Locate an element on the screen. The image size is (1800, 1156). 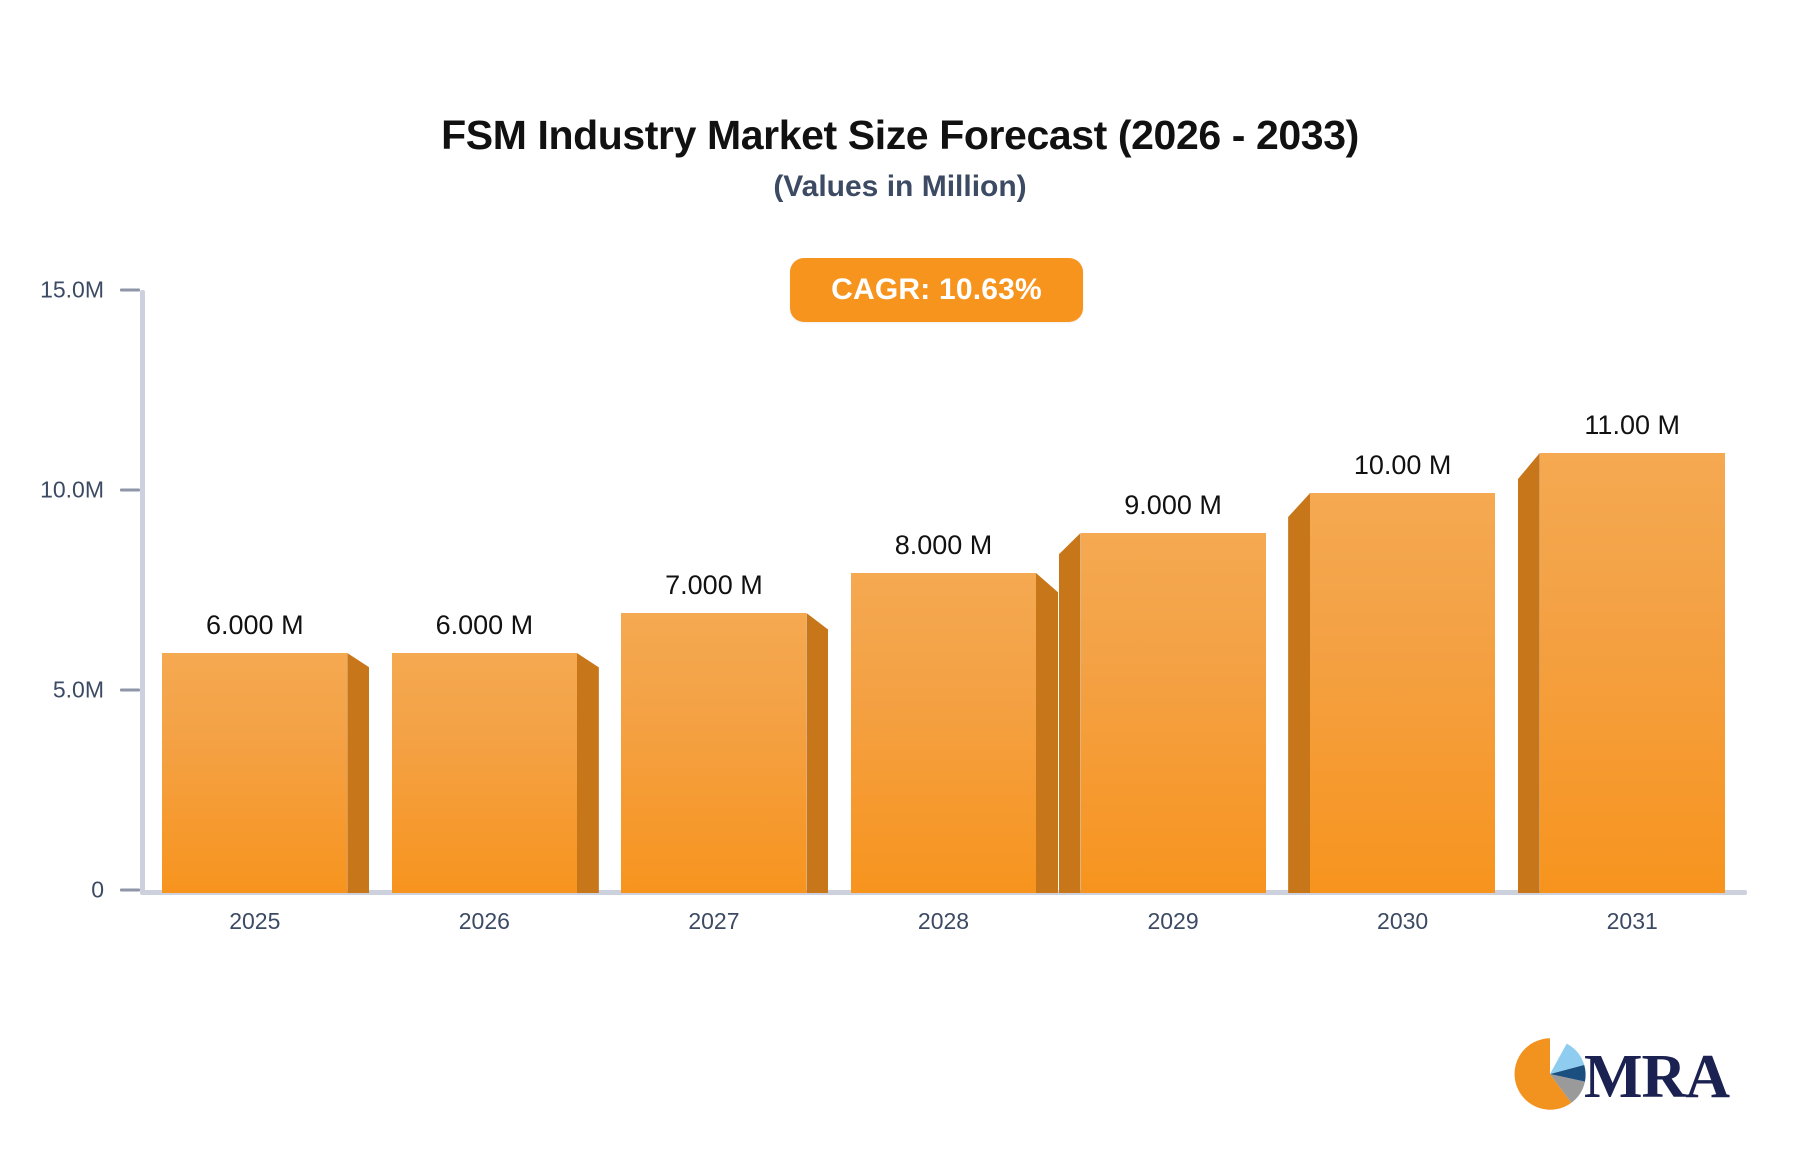
bar-value-label: 7.000 M is located at coordinates (714, 585).